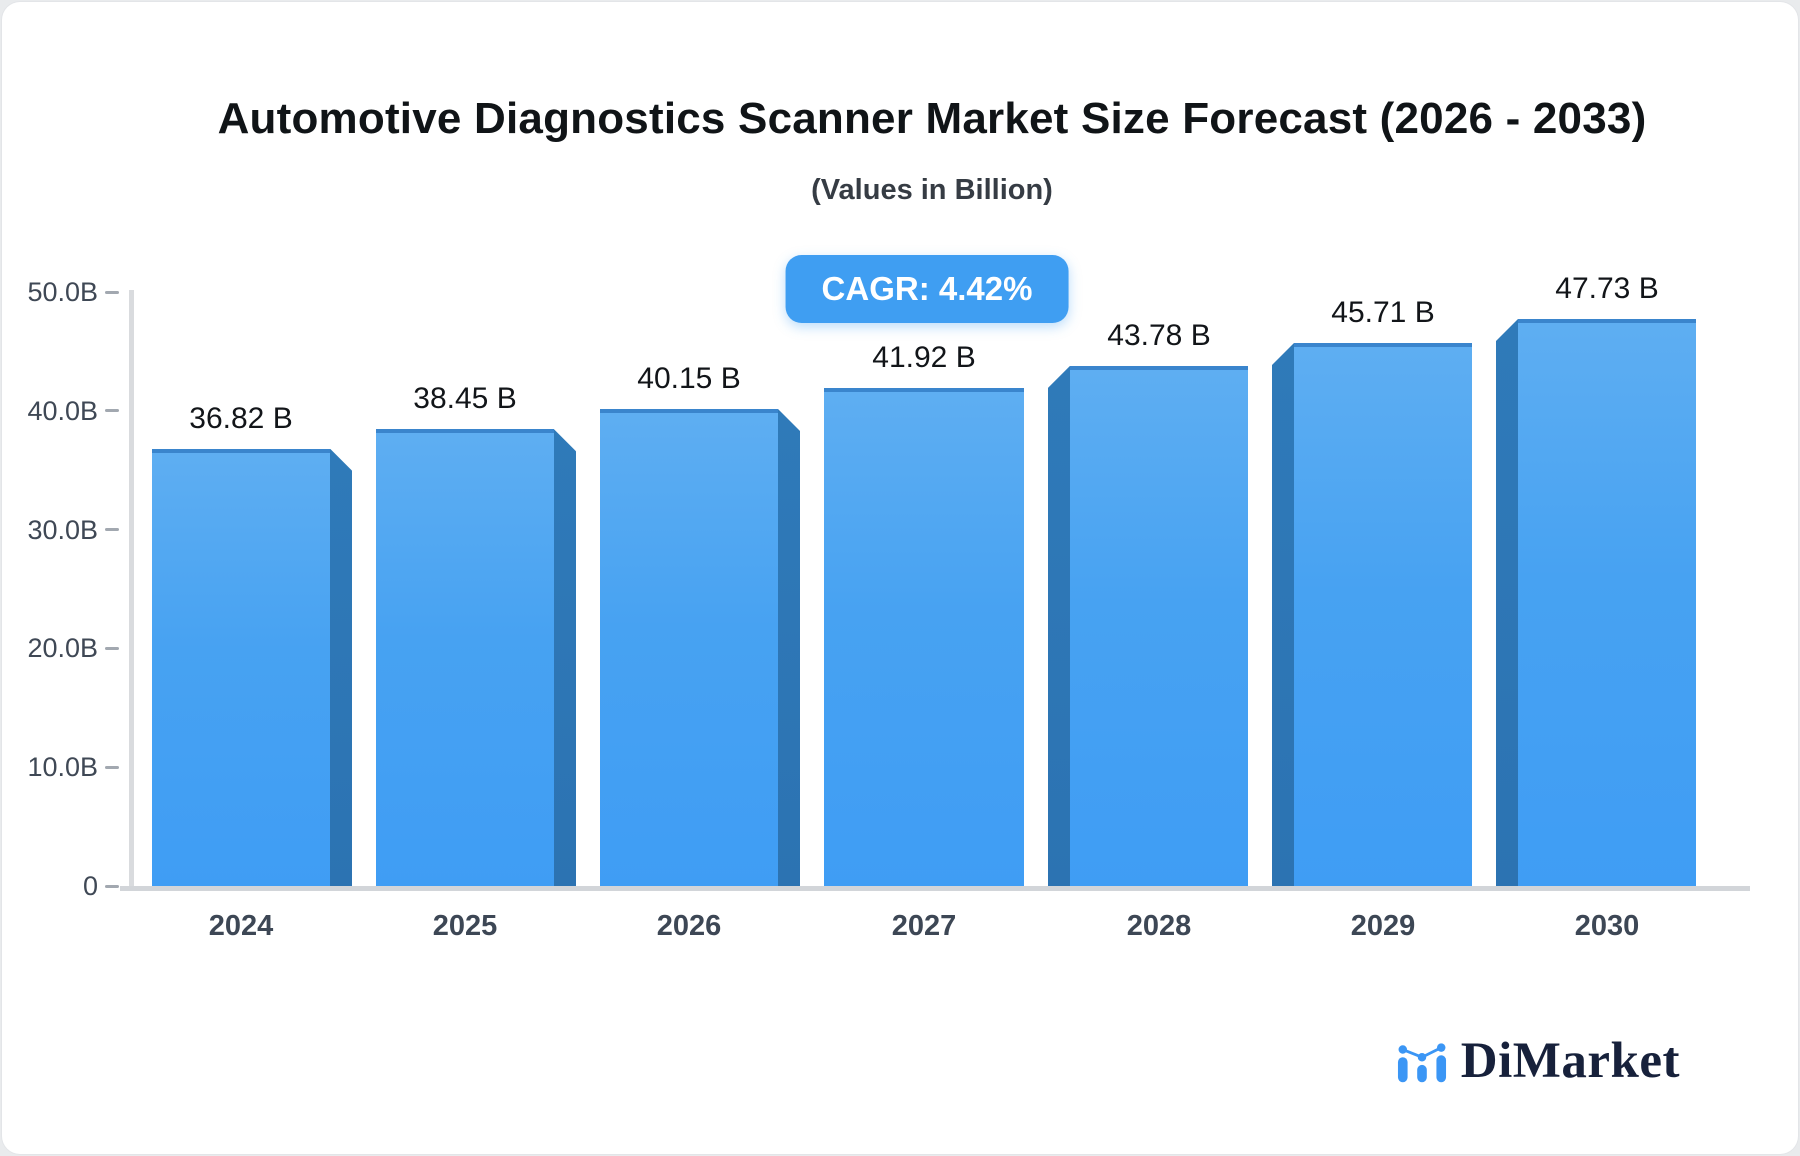  Describe the element at coordinates (1159, 335) in the screenshot. I see `bar-value-label: 43.78 B` at that location.